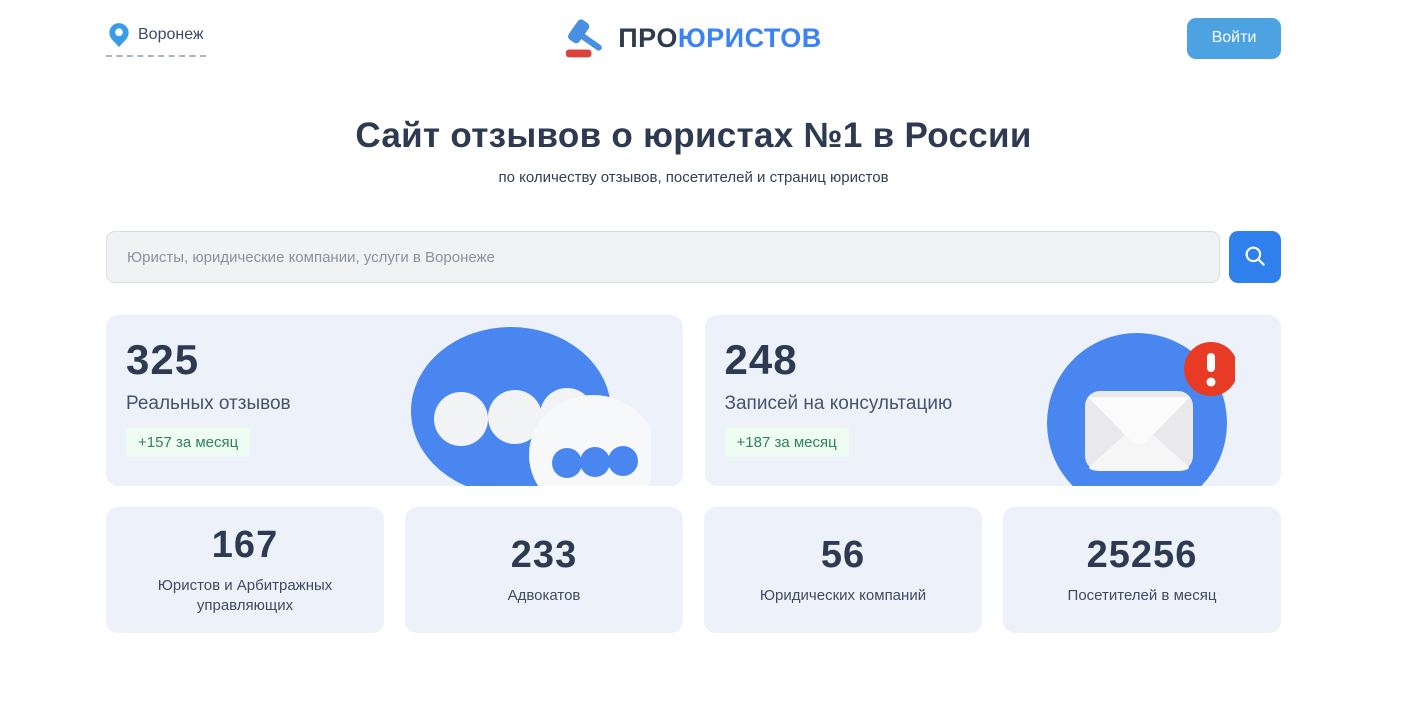  Describe the element at coordinates (335, 38) in the screenshot. I see `header-left: Воронеж` at that location.